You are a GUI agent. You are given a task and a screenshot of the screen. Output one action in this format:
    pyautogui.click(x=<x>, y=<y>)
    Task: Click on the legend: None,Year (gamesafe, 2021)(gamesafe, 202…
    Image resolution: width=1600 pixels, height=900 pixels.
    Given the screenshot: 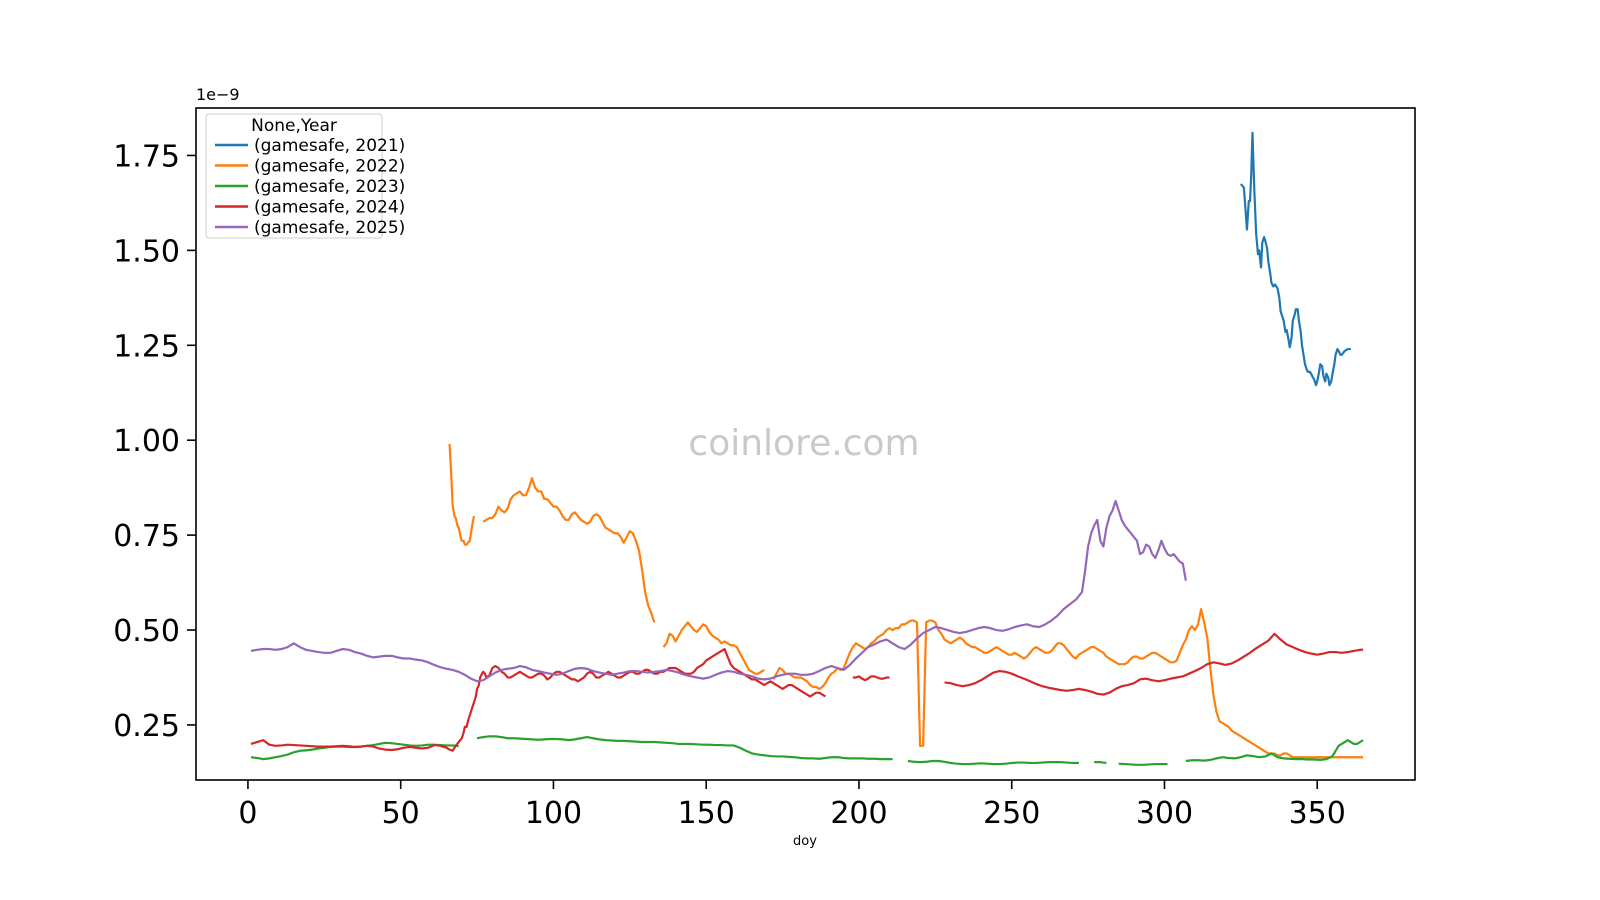 What is the action you would take?
    pyautogui.click(x=305, y=176)
    